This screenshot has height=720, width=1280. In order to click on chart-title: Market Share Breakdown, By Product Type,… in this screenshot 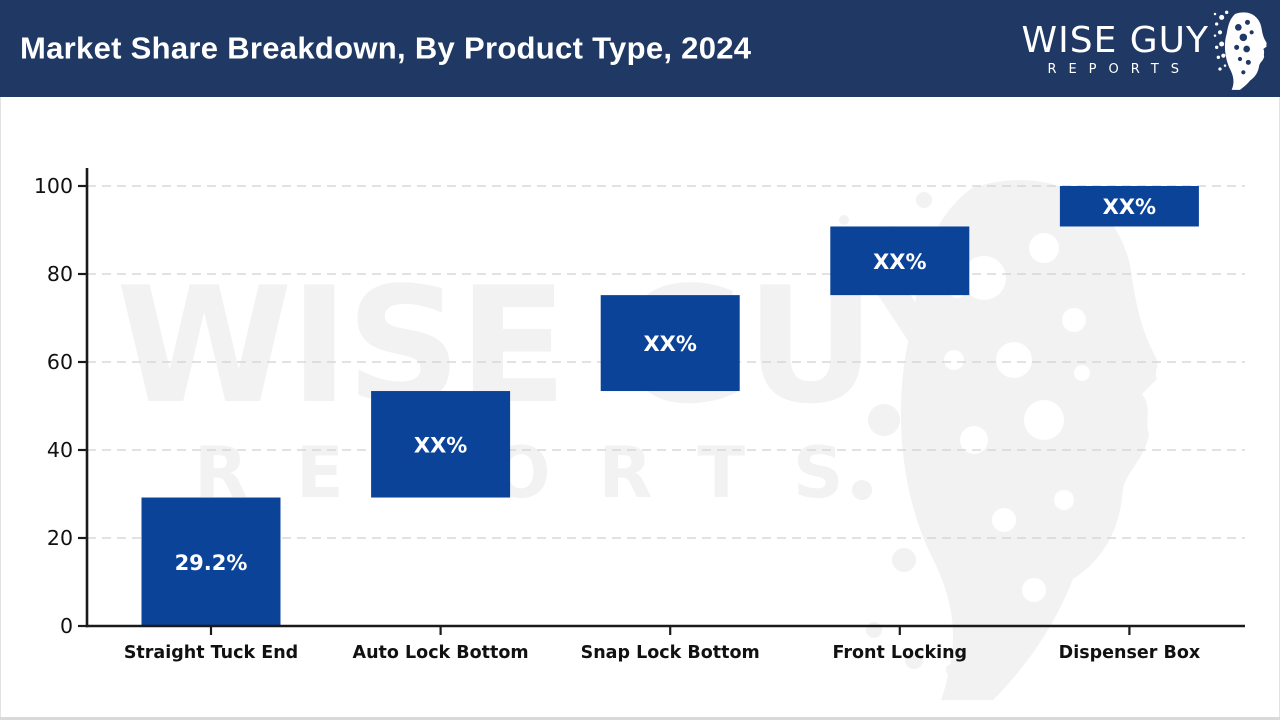, I will do `click(386, 47)`.